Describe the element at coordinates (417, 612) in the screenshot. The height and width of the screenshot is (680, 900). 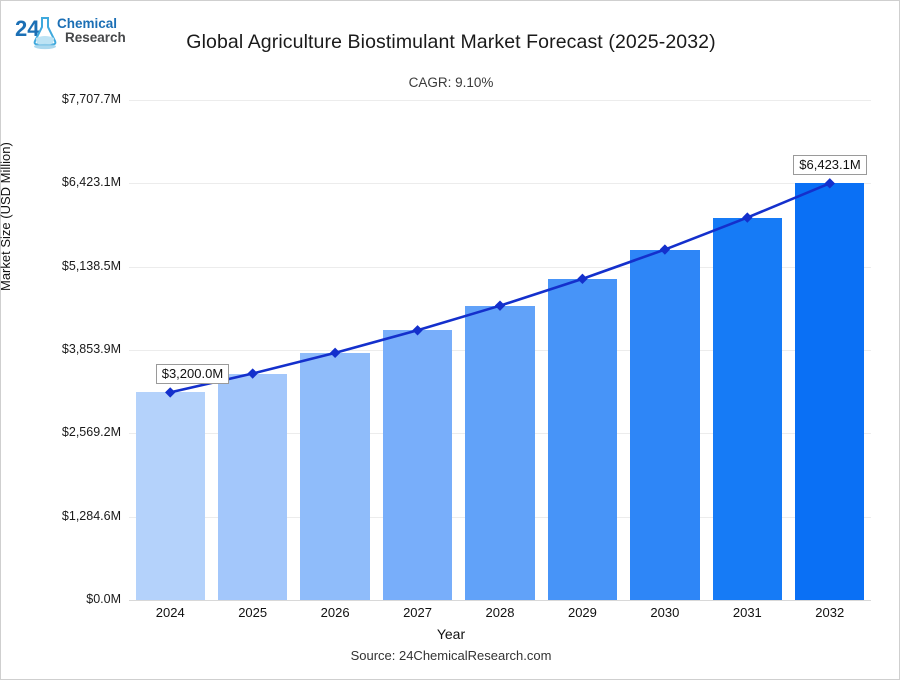
I see `x-axis-tick-2027: 2027` at that location.